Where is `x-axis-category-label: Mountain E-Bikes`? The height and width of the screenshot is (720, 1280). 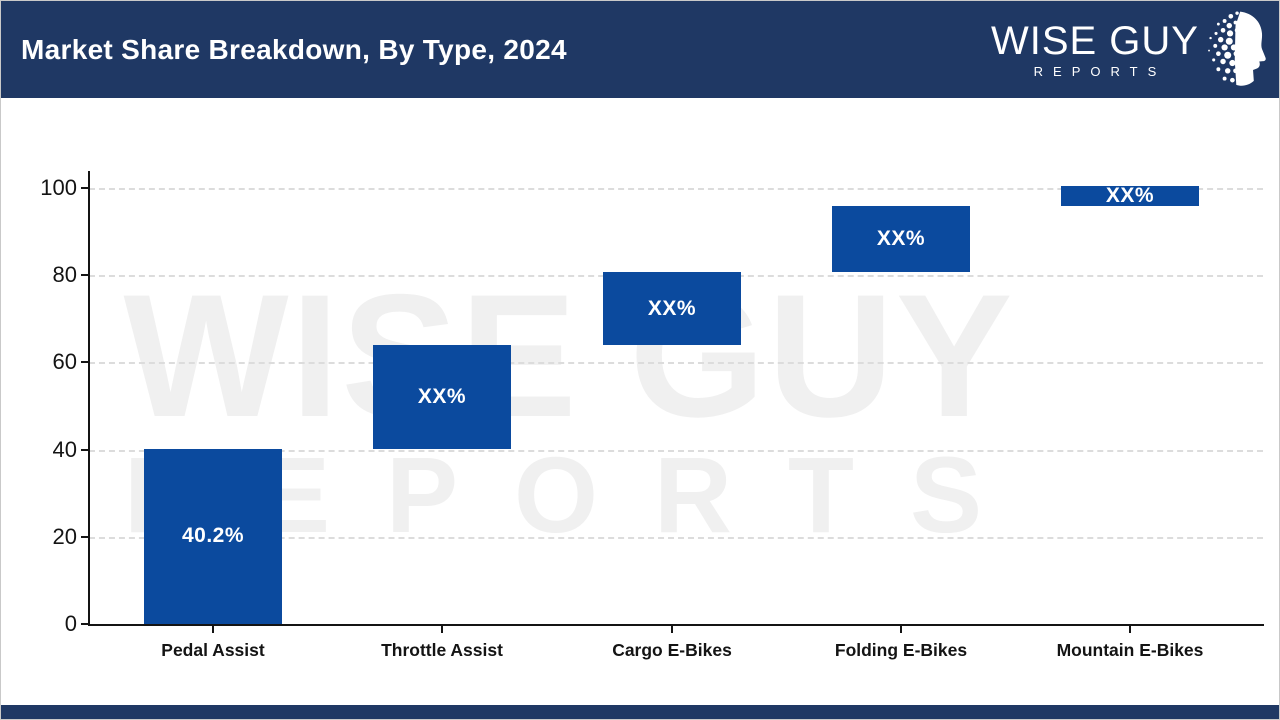
x-axis-category-label: Mountain E-Bikes is located at coordinates (1130, 650).